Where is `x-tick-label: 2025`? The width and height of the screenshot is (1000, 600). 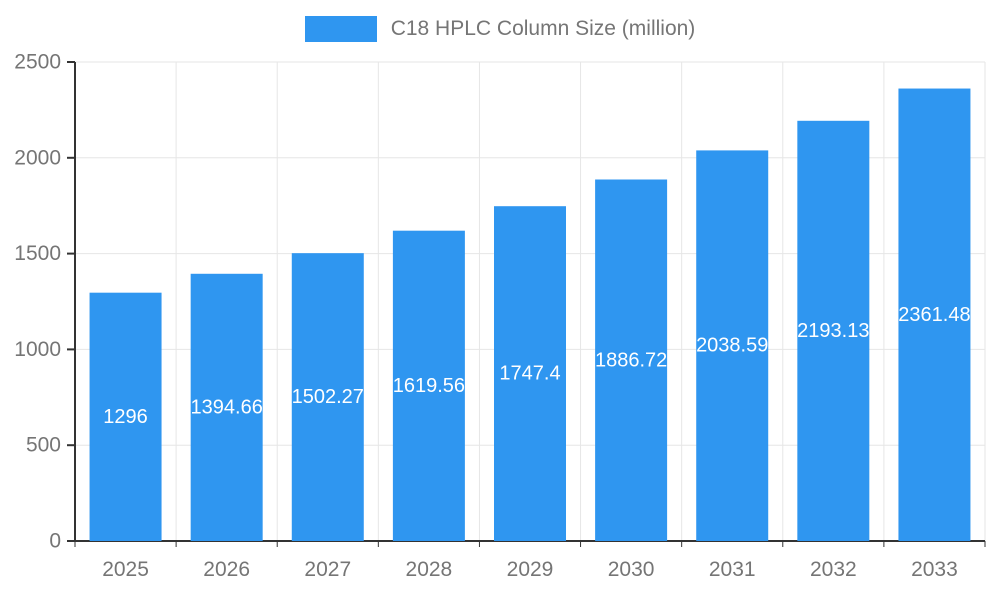
x-tick-label: 2025 is located at coordinates (125, 569).